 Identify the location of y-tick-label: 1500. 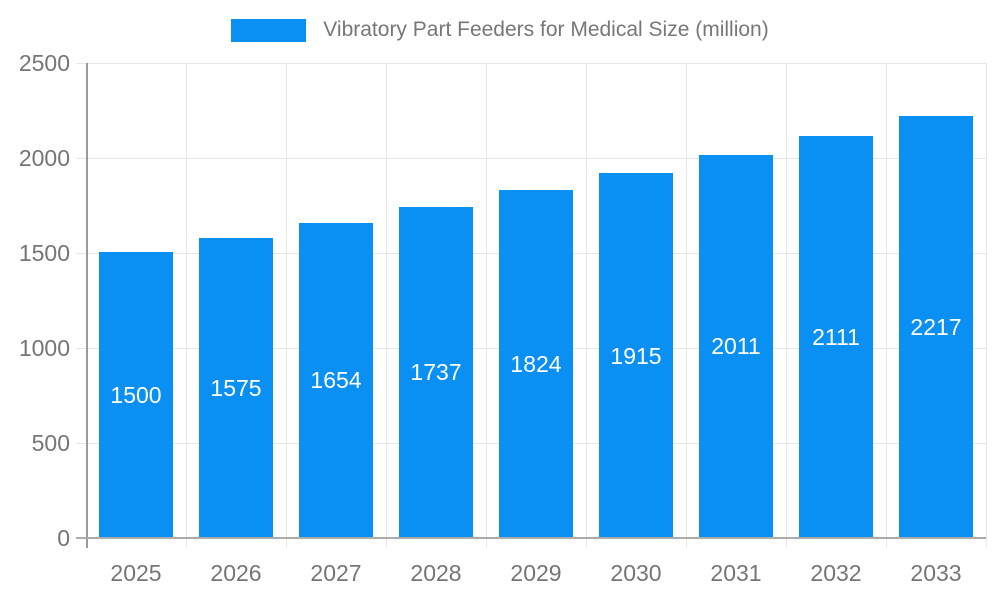
(44, 252).